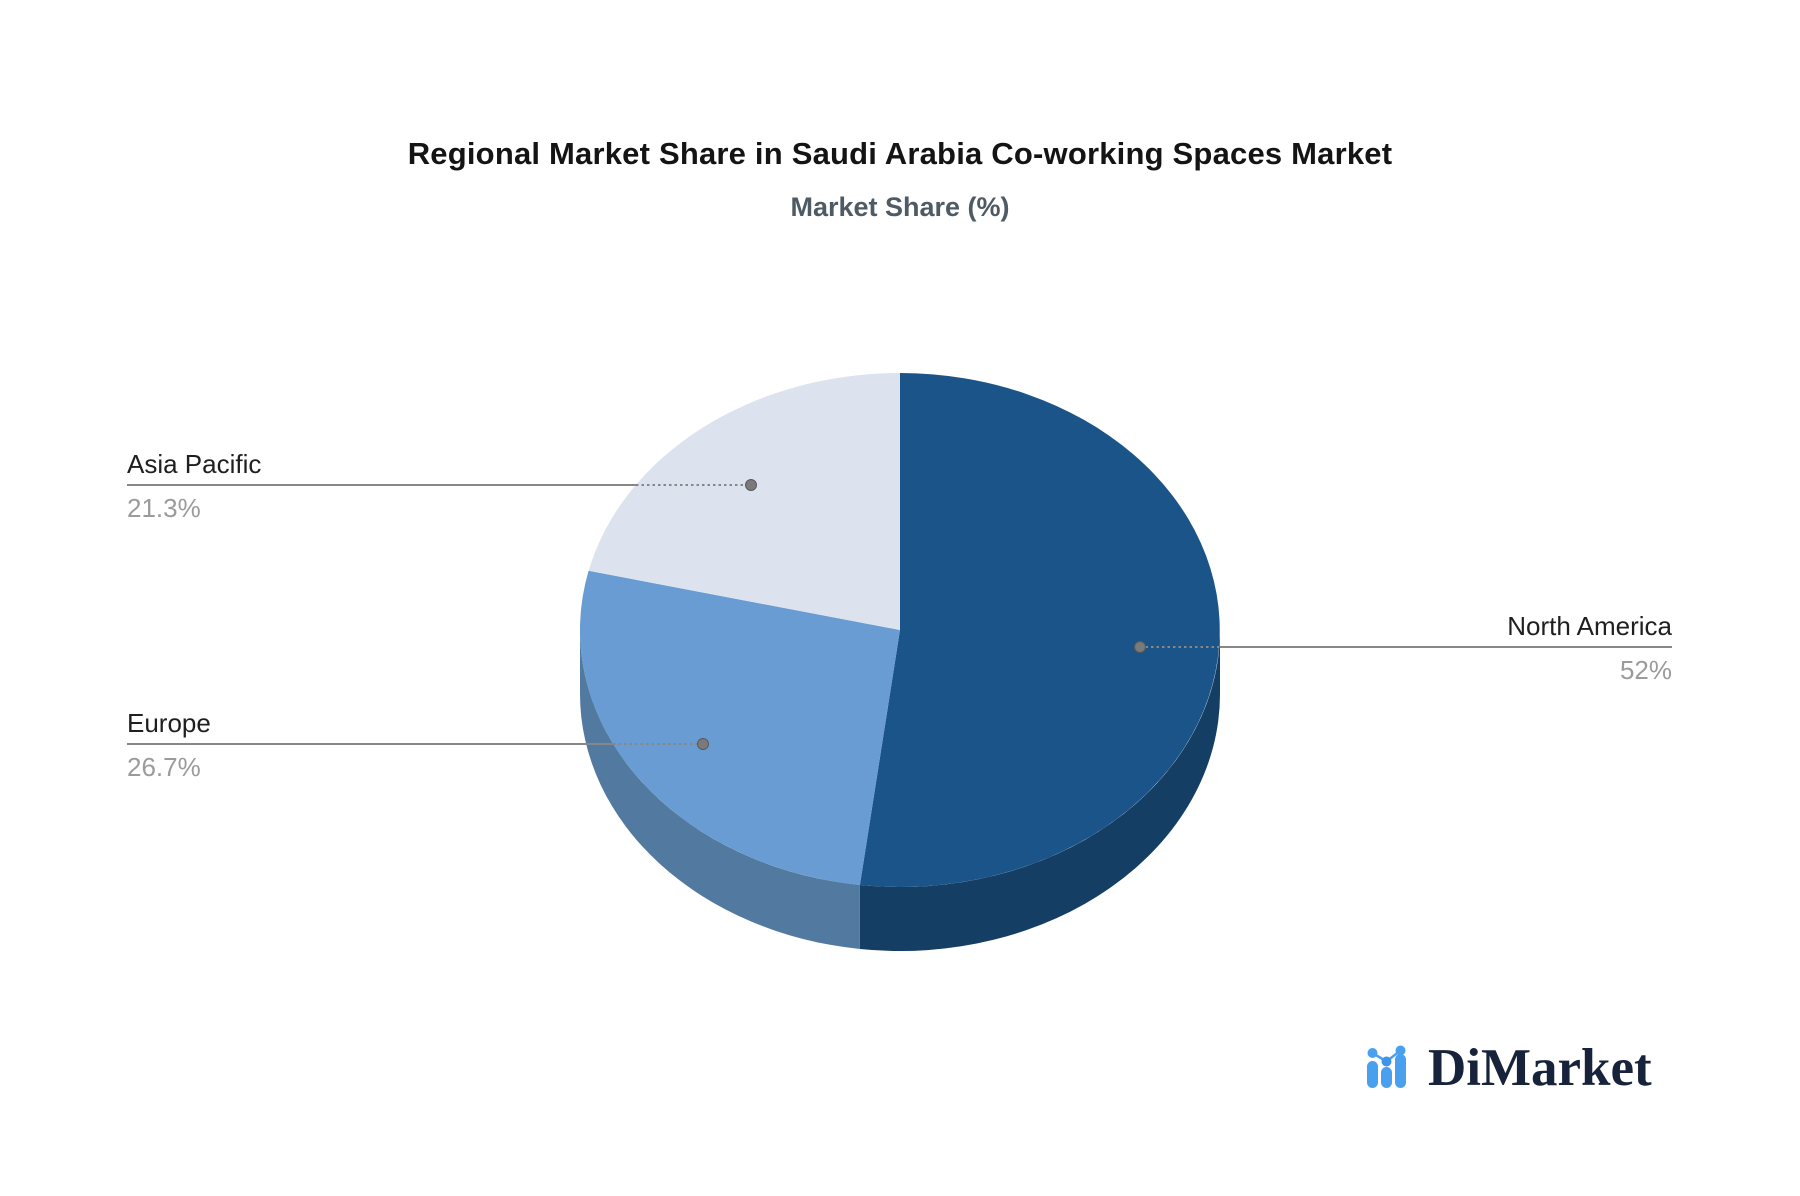 Image resolution: width=1800 pixels, height=1196 pixels. Describe the element at coordinates (1039, 791) in the screenshot. I see `pie-slice-side-north-america` at that location.